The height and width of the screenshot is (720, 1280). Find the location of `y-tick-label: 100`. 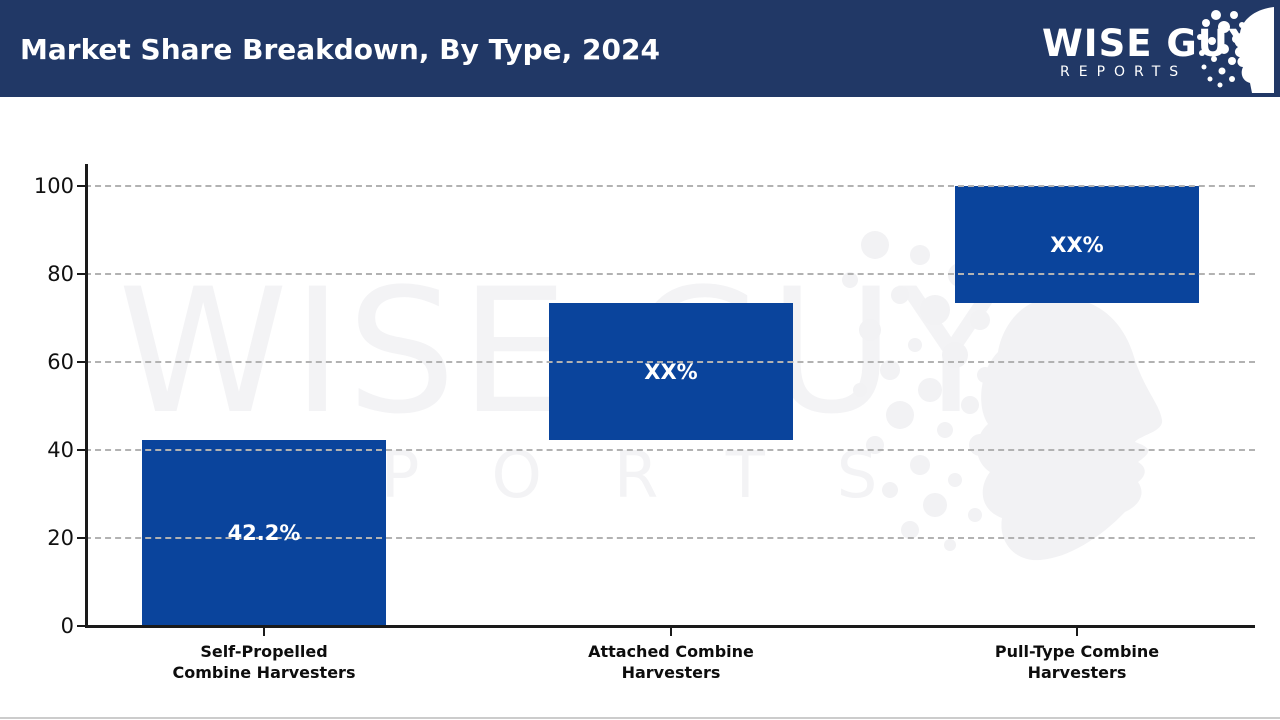

y-tick-label: 100 is located at coordinates (53, 186).